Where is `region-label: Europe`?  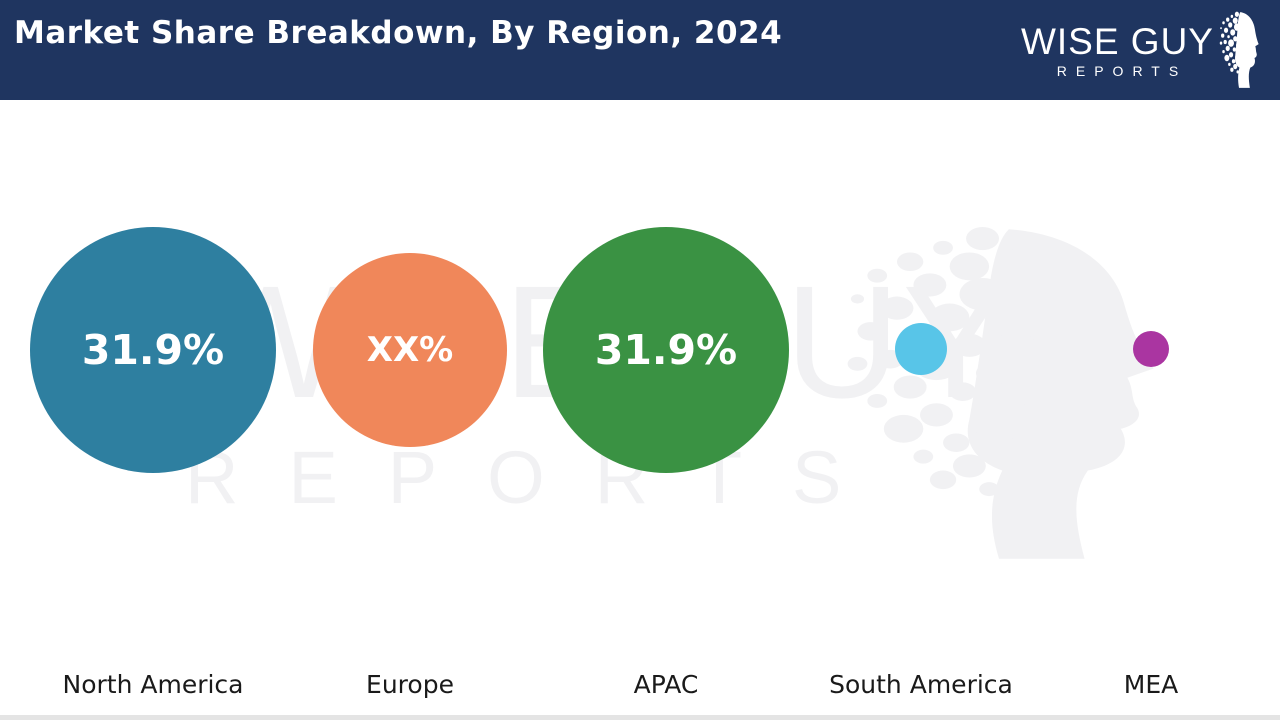 region-label: Europe is located at coordinates (410, 684).